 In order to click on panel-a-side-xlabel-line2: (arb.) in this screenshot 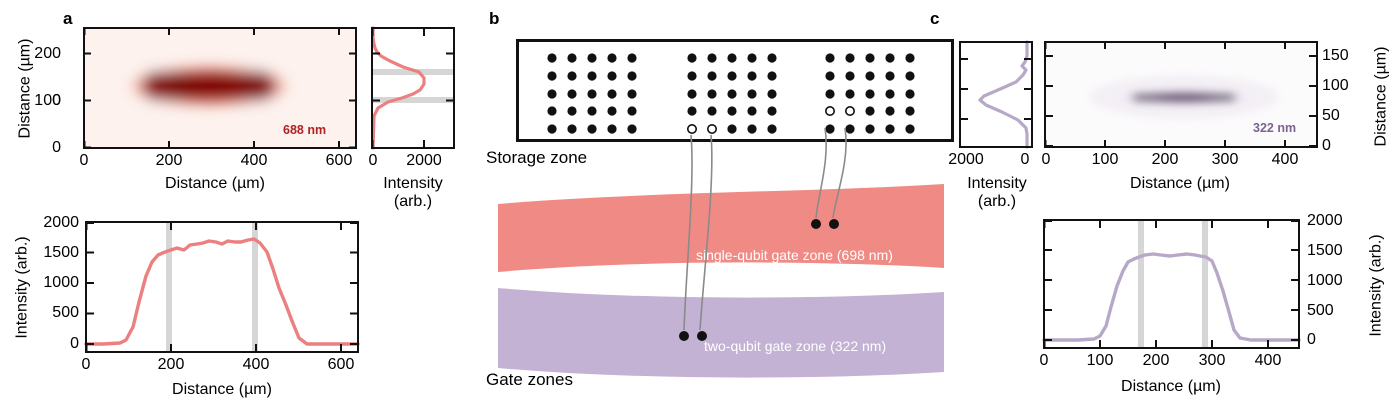, I will do `click(413, 201)`.